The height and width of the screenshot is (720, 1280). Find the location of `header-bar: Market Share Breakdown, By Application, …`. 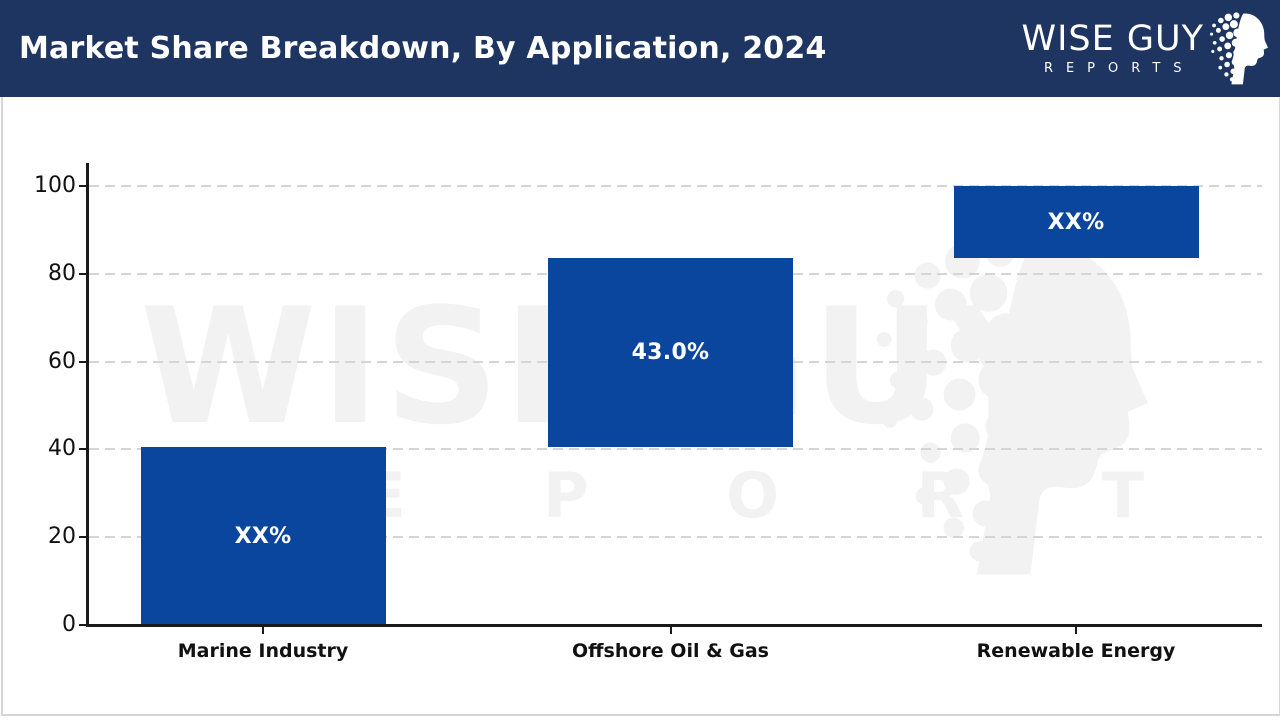

header-bar: Market Share Breakdown, By Application, … is located at coordinates (640, 48).